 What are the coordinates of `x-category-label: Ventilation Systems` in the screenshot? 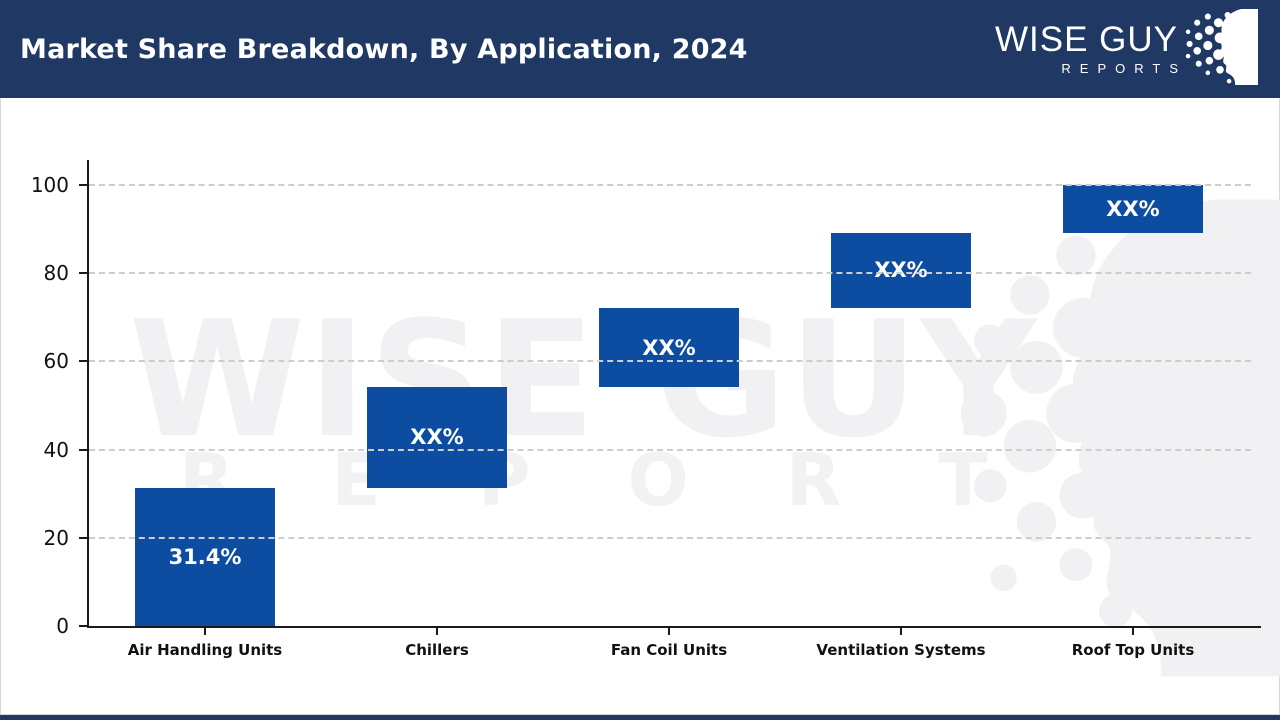 It's located at (901, 650).